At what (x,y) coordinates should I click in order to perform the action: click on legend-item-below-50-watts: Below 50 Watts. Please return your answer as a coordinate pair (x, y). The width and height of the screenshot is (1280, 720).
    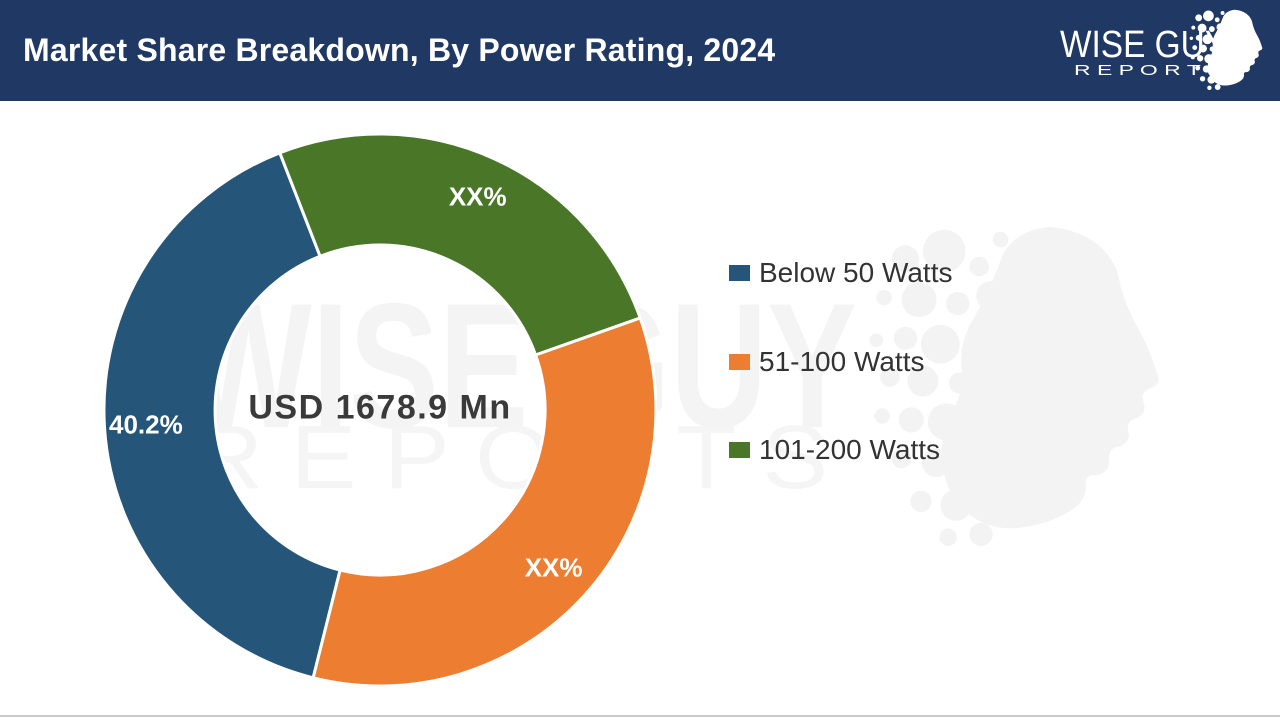
    Looking at the image, I should click on (840, 273).